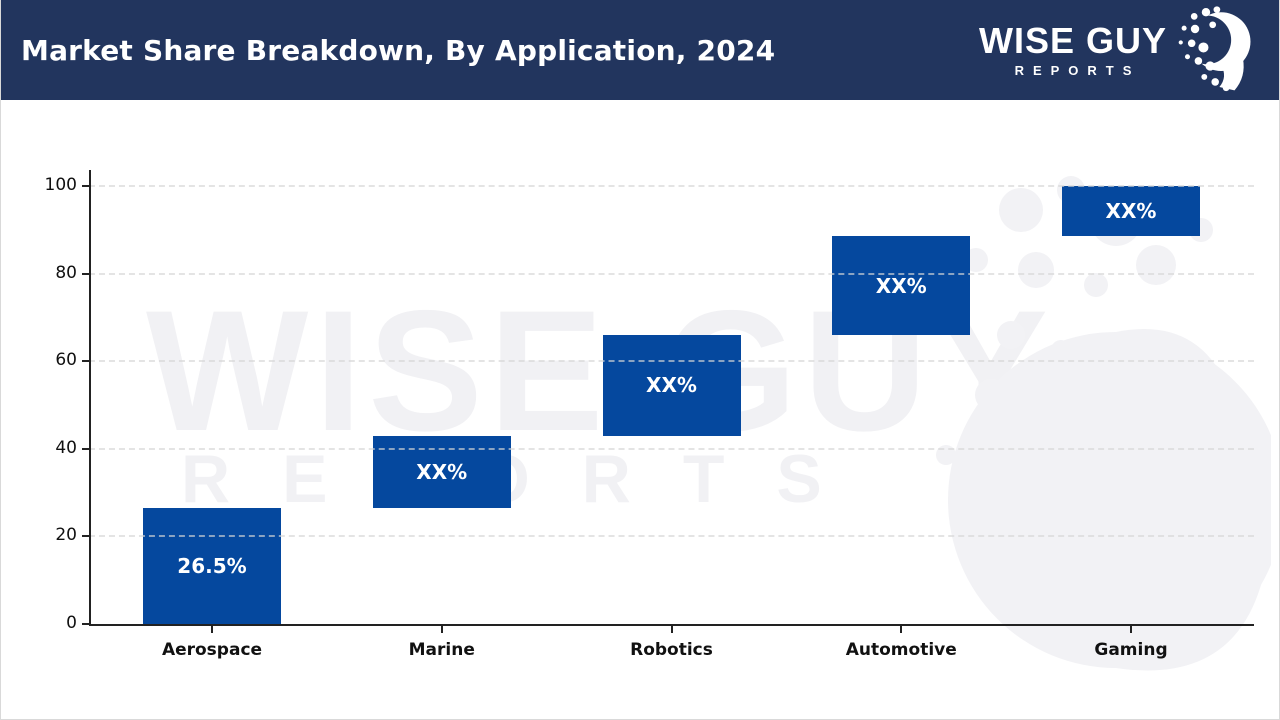 The width and height of the screenshot is (1280, 720). Describe the element at coordinates (66, 535) in the screenshot. I see `y-axis-tick-label: 20` at that location.